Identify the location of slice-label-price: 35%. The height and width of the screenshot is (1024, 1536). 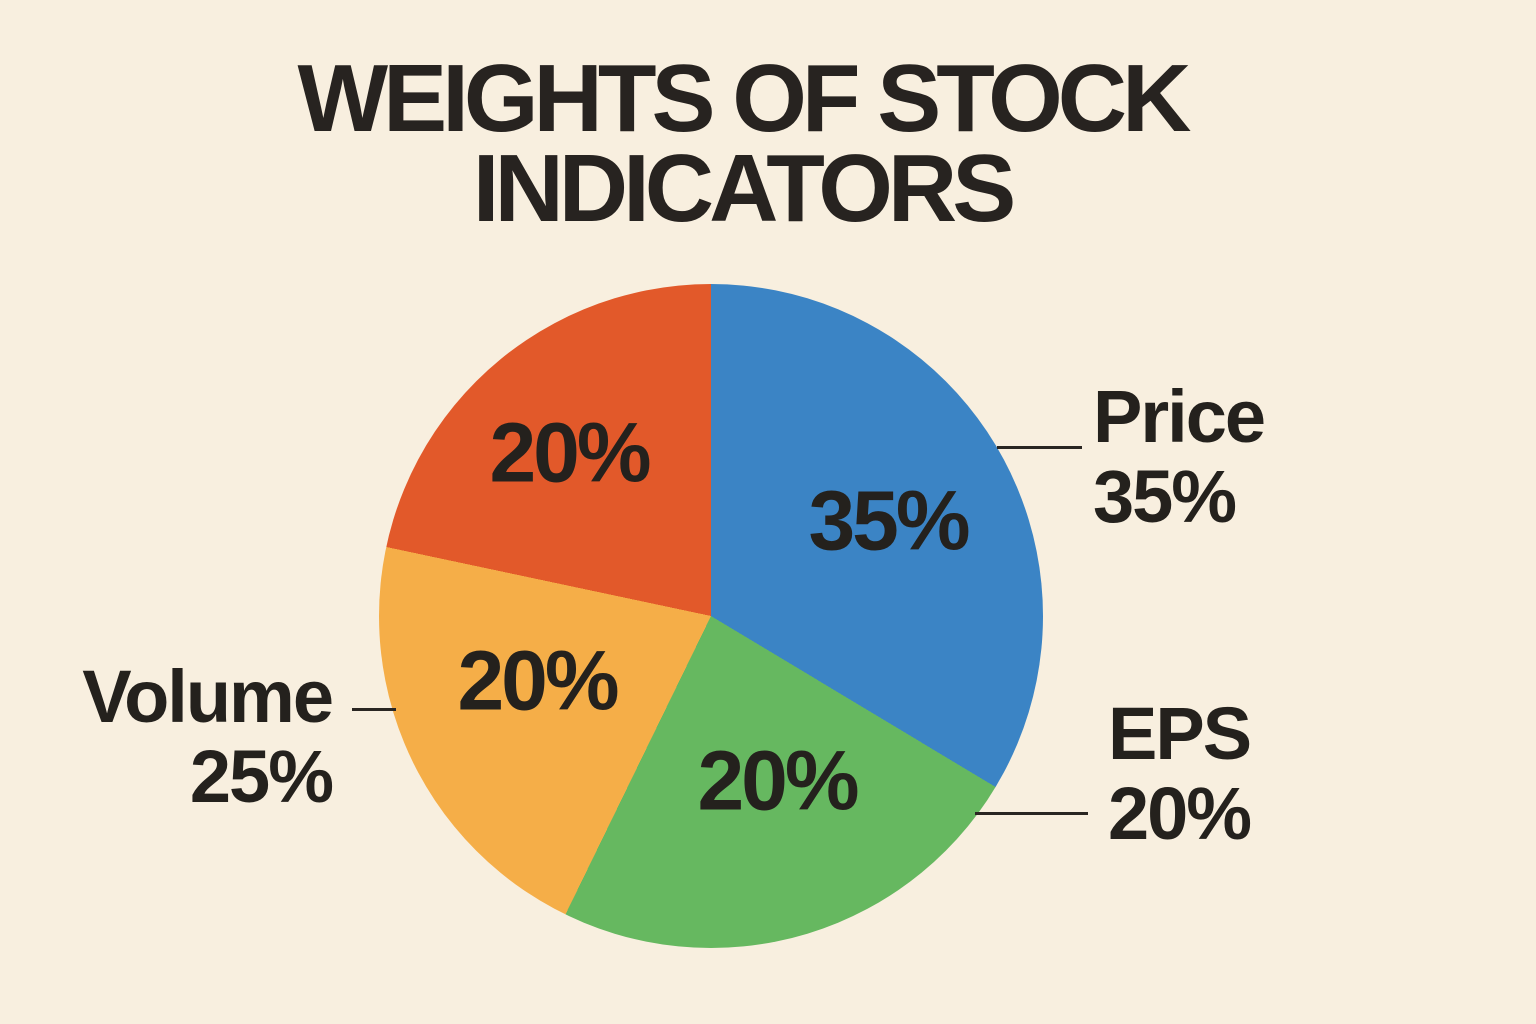
(889, 520).